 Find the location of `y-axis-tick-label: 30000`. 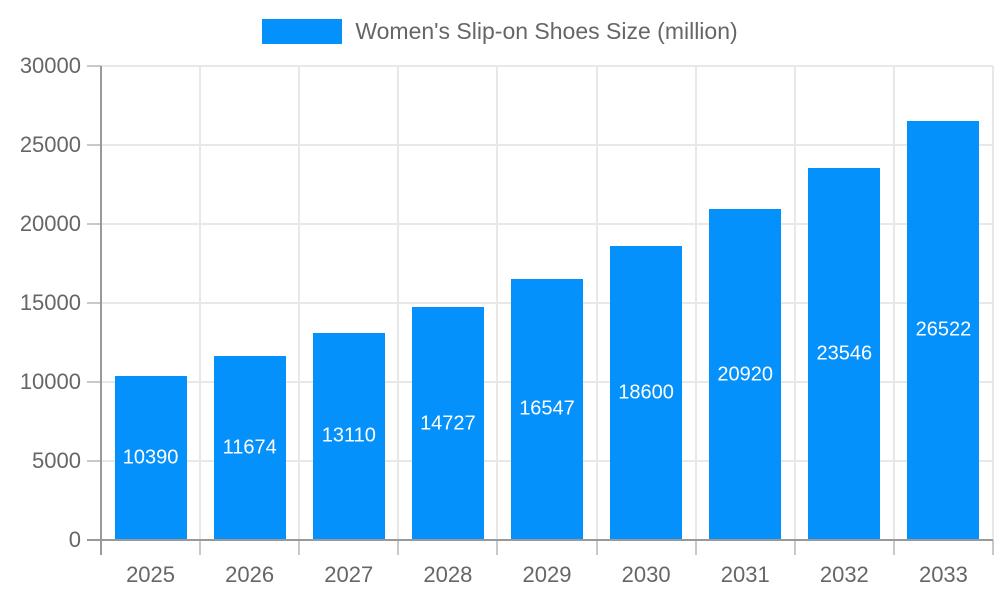

y-axis-tick-label: 30000 is located at coordinates (50, 65).